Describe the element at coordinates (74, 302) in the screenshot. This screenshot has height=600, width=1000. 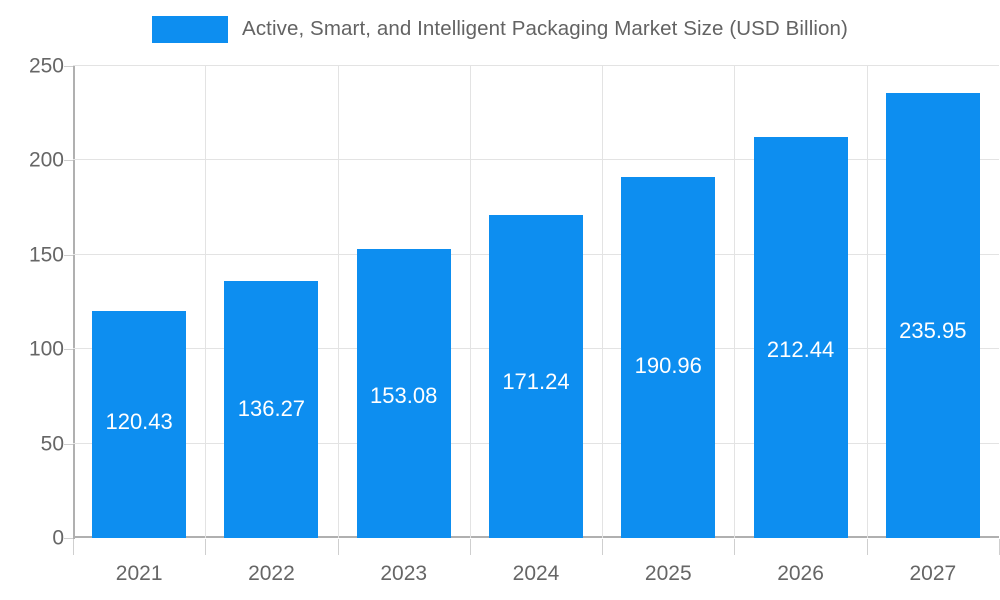
I see `y-axis-line` at that location.